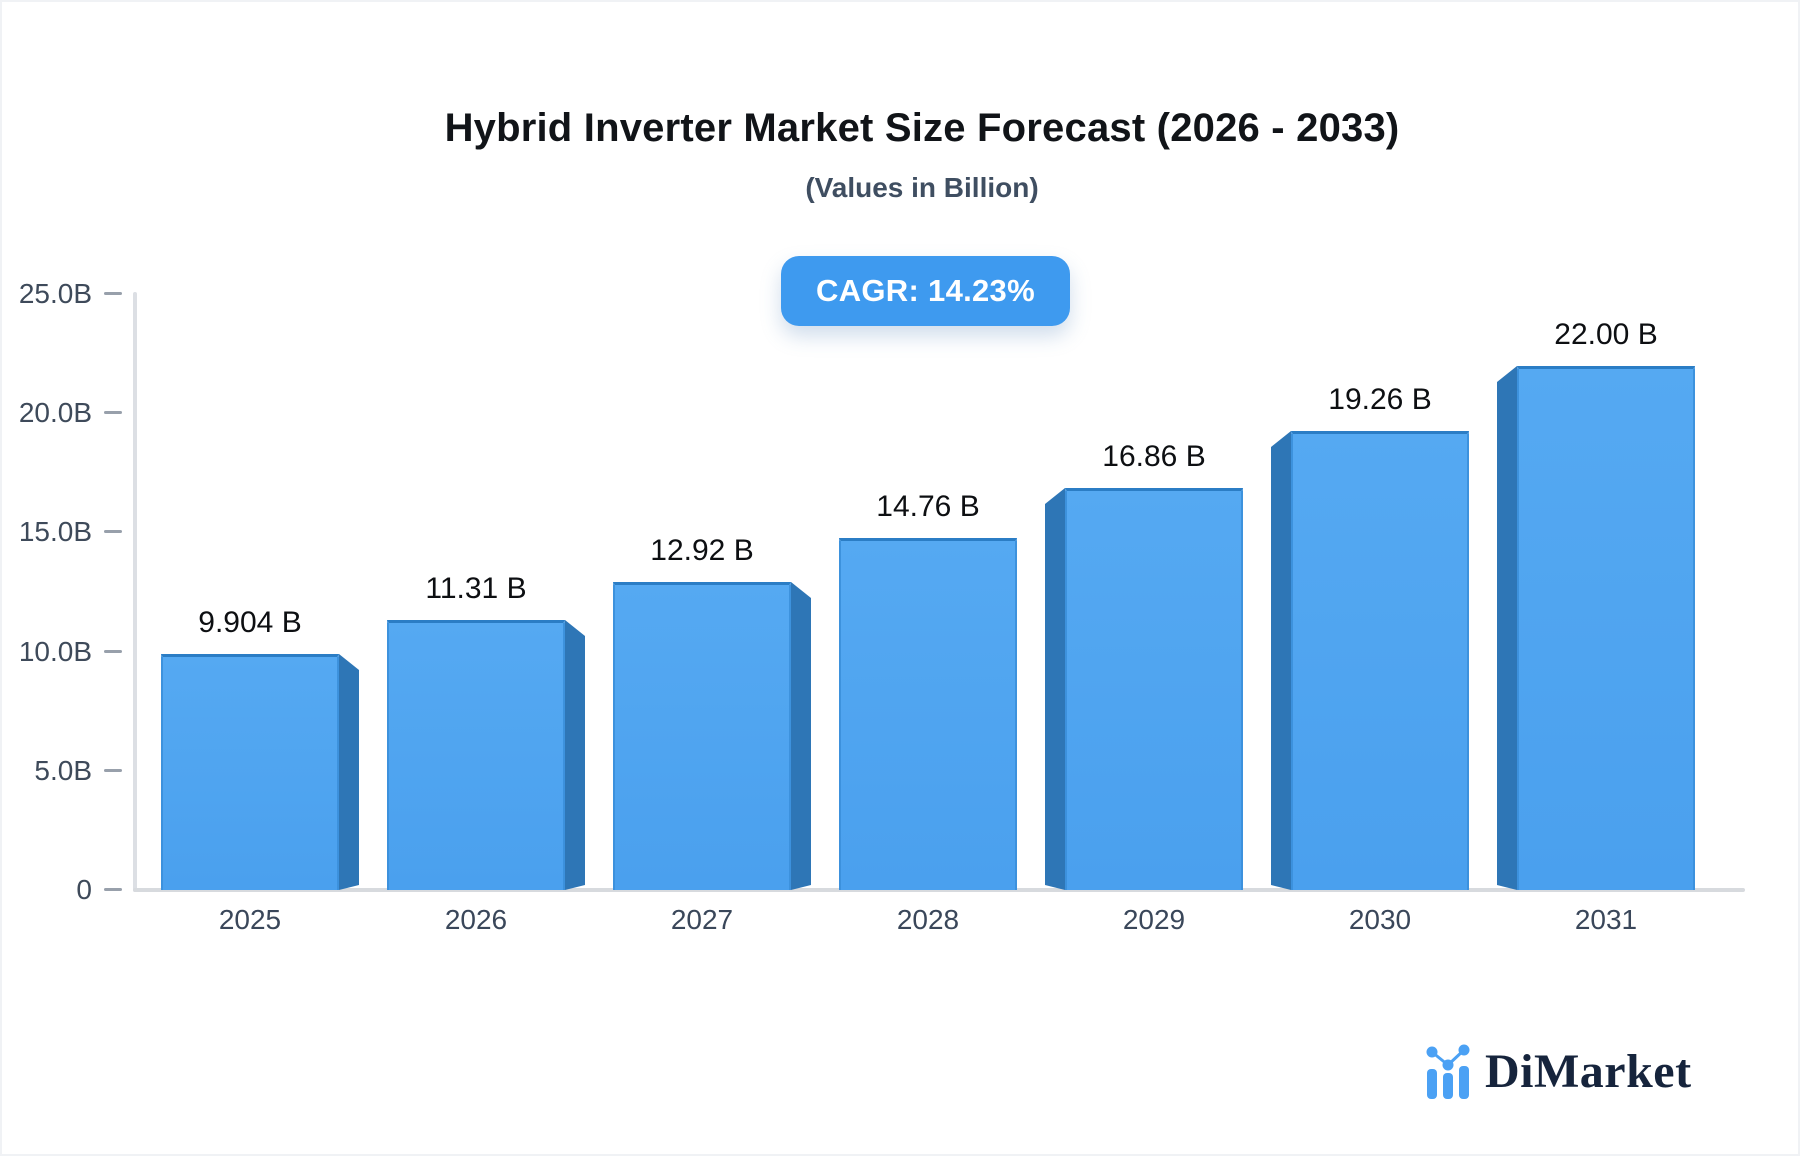  I want to click on y-axis-tick-label: 0, so click(84, 889).